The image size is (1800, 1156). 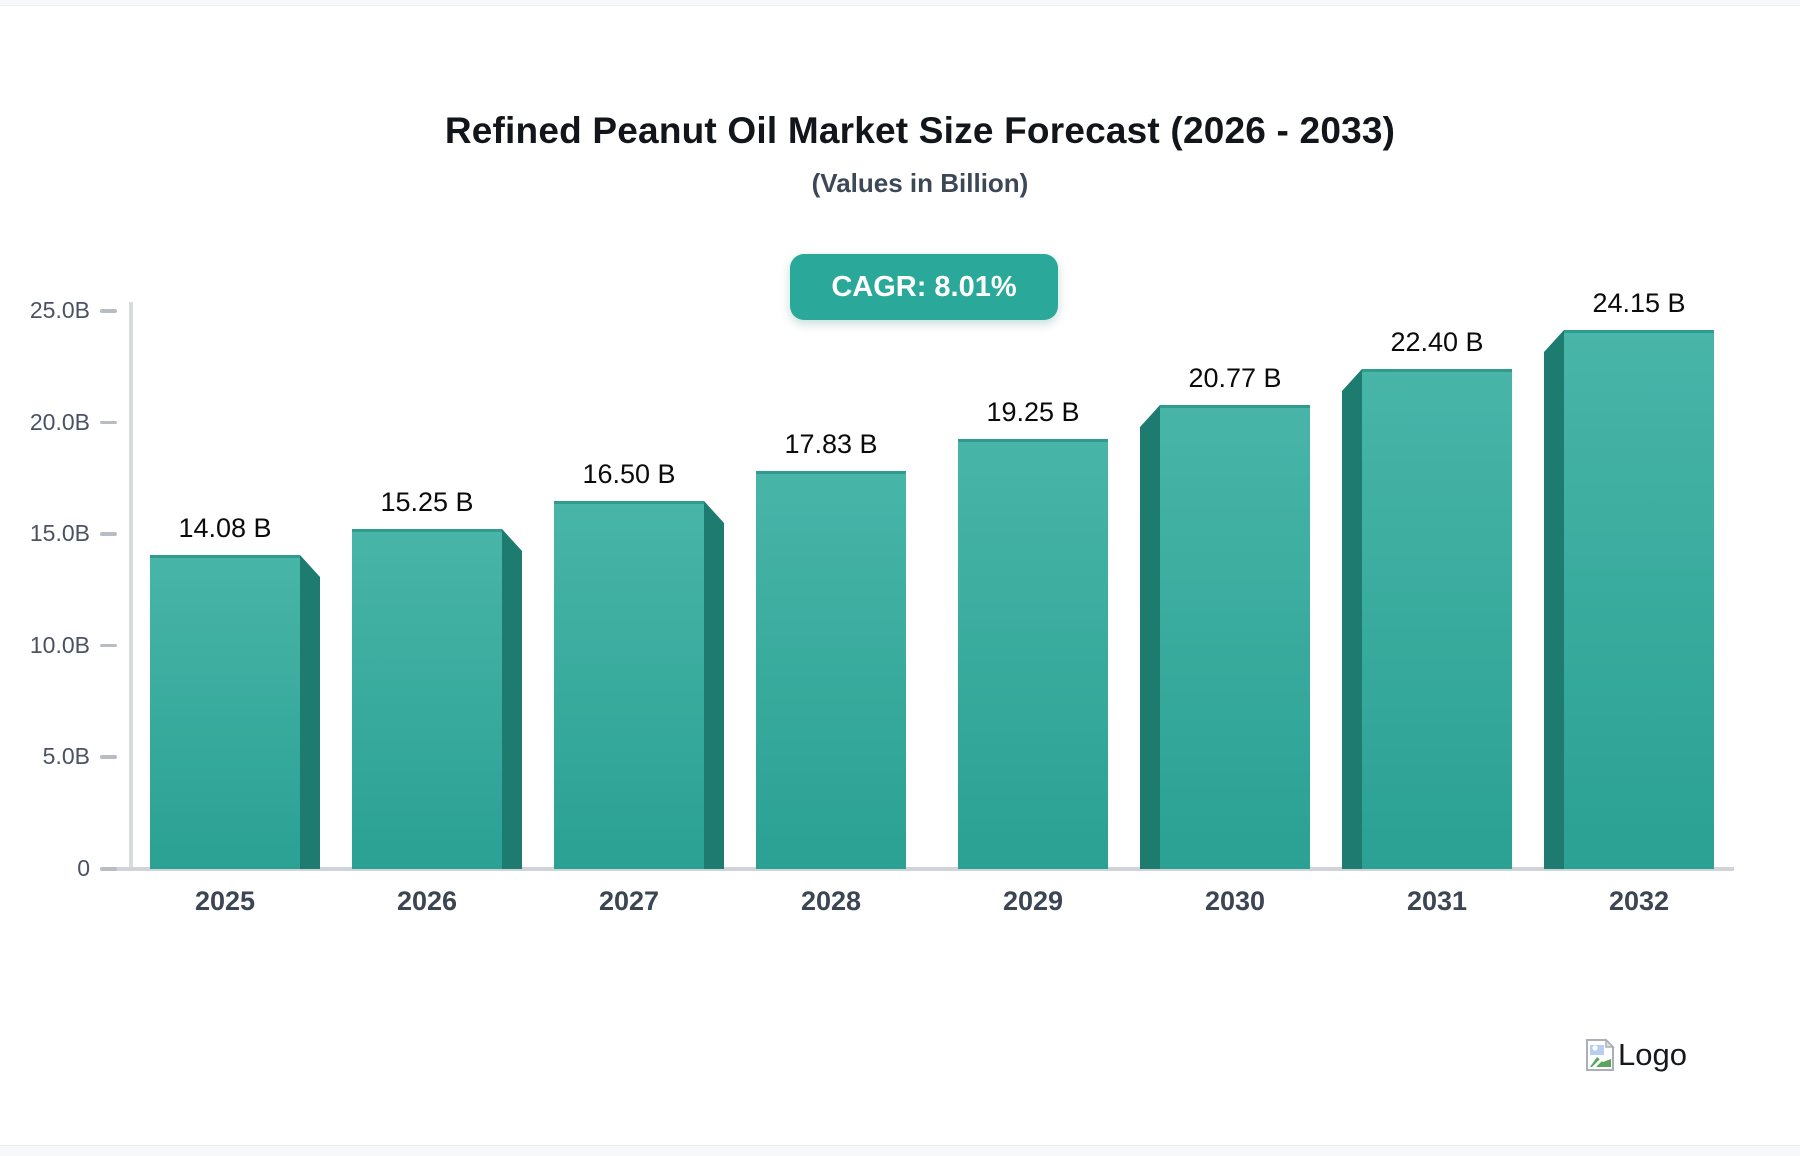 I want to click on broken-image-icon, so click(x=1600, y=1055).